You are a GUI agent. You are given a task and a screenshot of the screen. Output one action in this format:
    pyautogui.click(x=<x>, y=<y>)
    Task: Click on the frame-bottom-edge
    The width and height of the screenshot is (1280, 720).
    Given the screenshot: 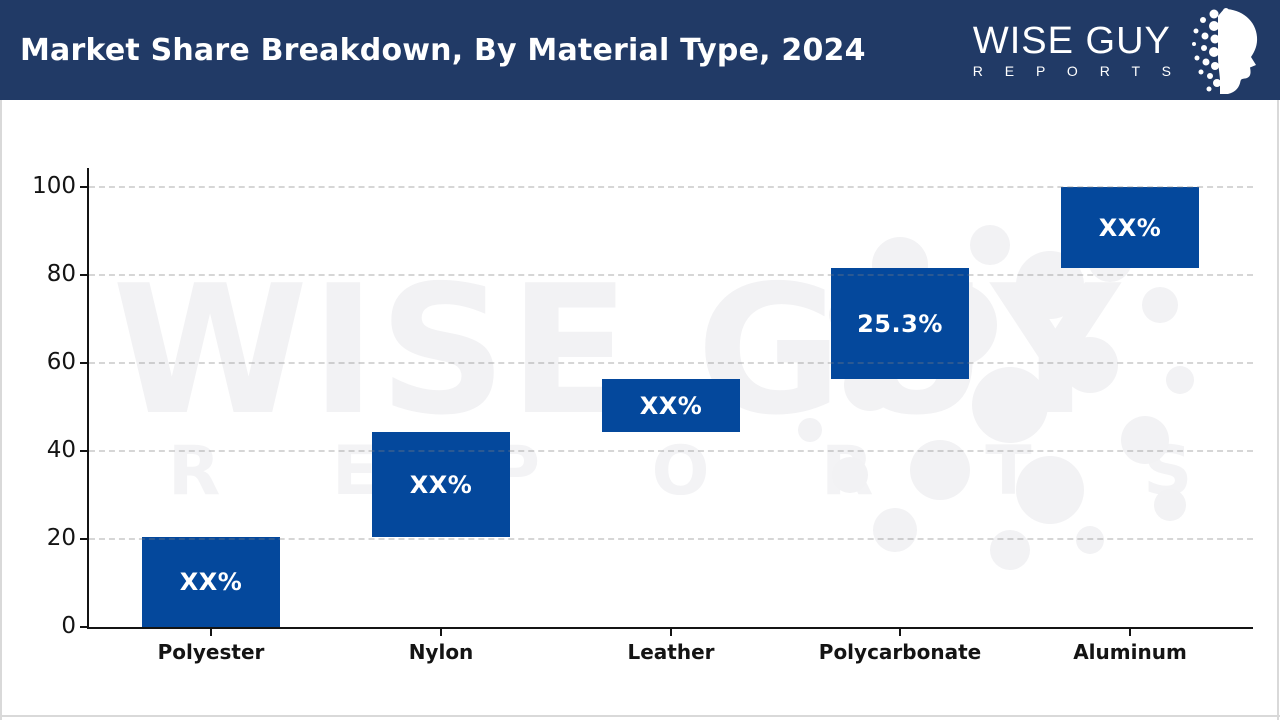 What is the action you would take?
    pyautogui.click(x=640, y=716)
    